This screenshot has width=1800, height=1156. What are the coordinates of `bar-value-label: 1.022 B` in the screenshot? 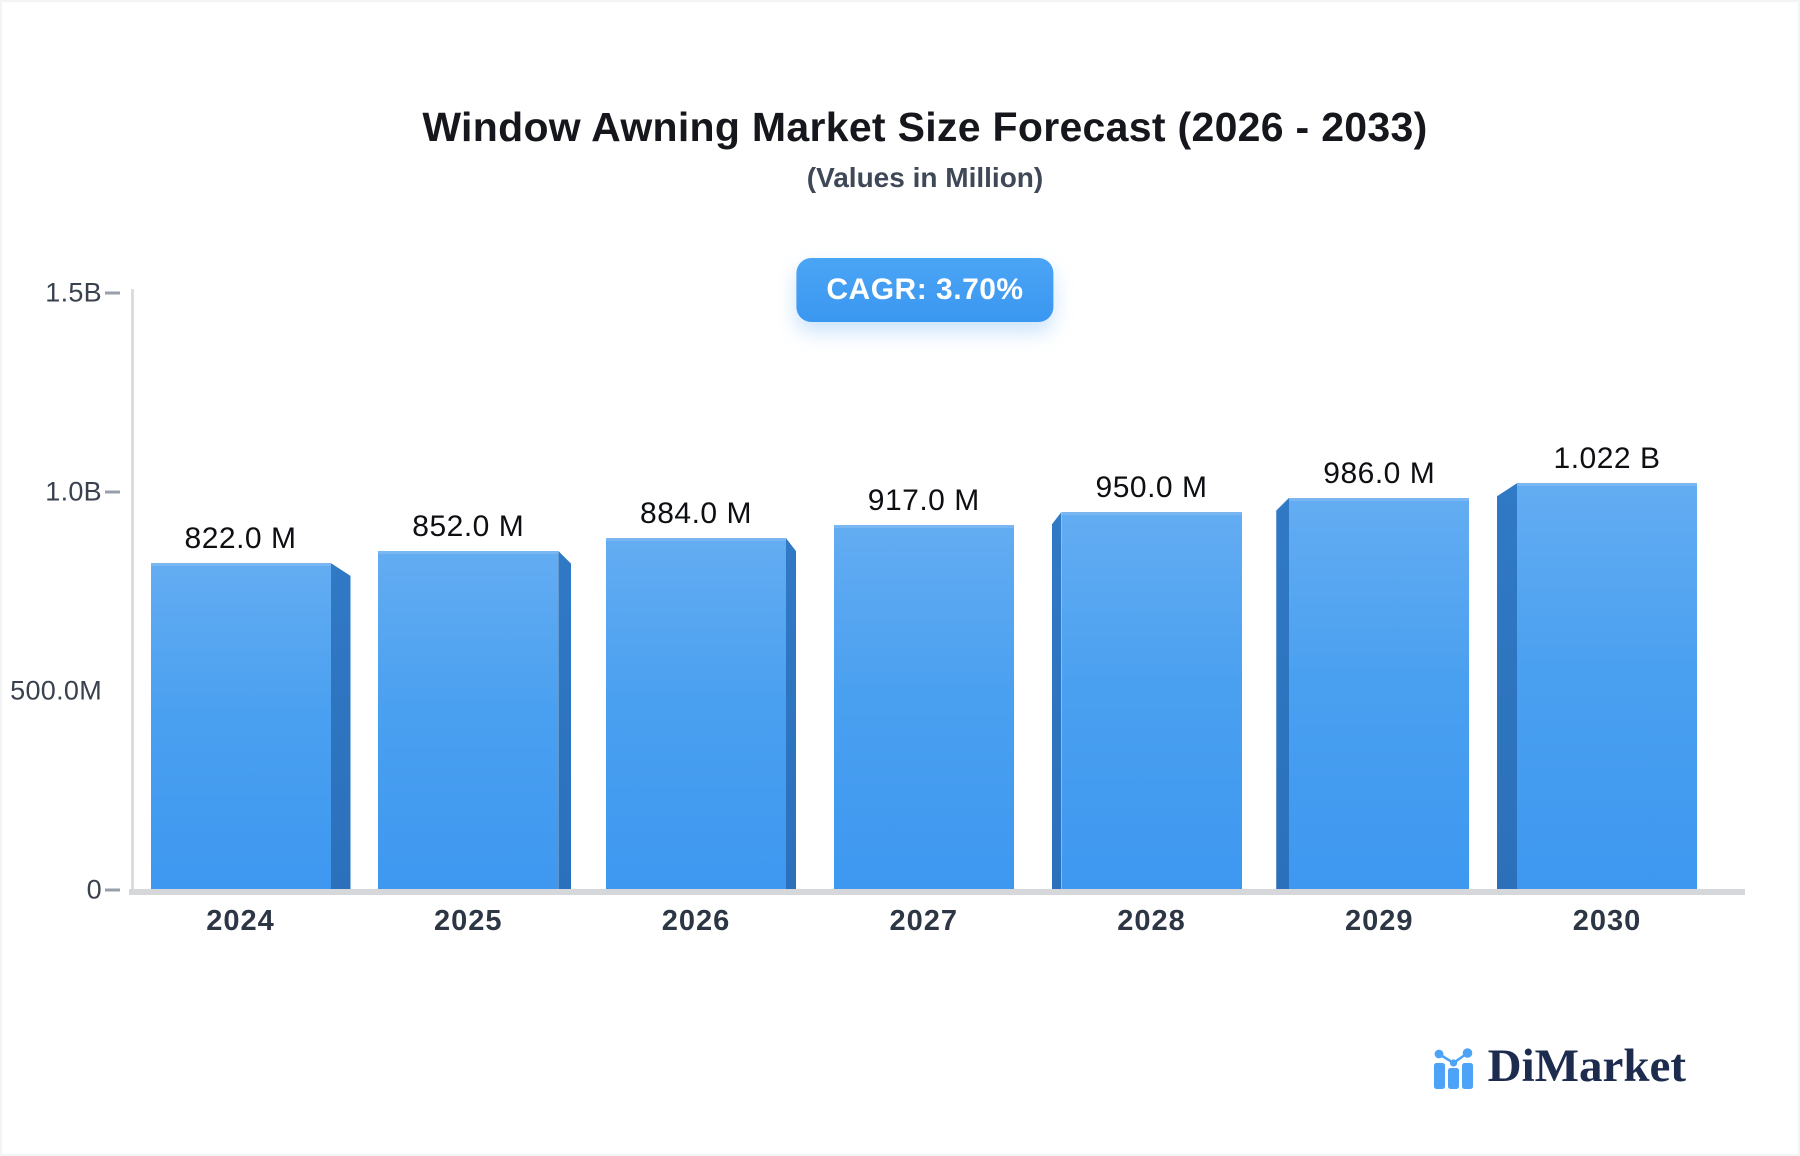 It's located at (1607, 459).